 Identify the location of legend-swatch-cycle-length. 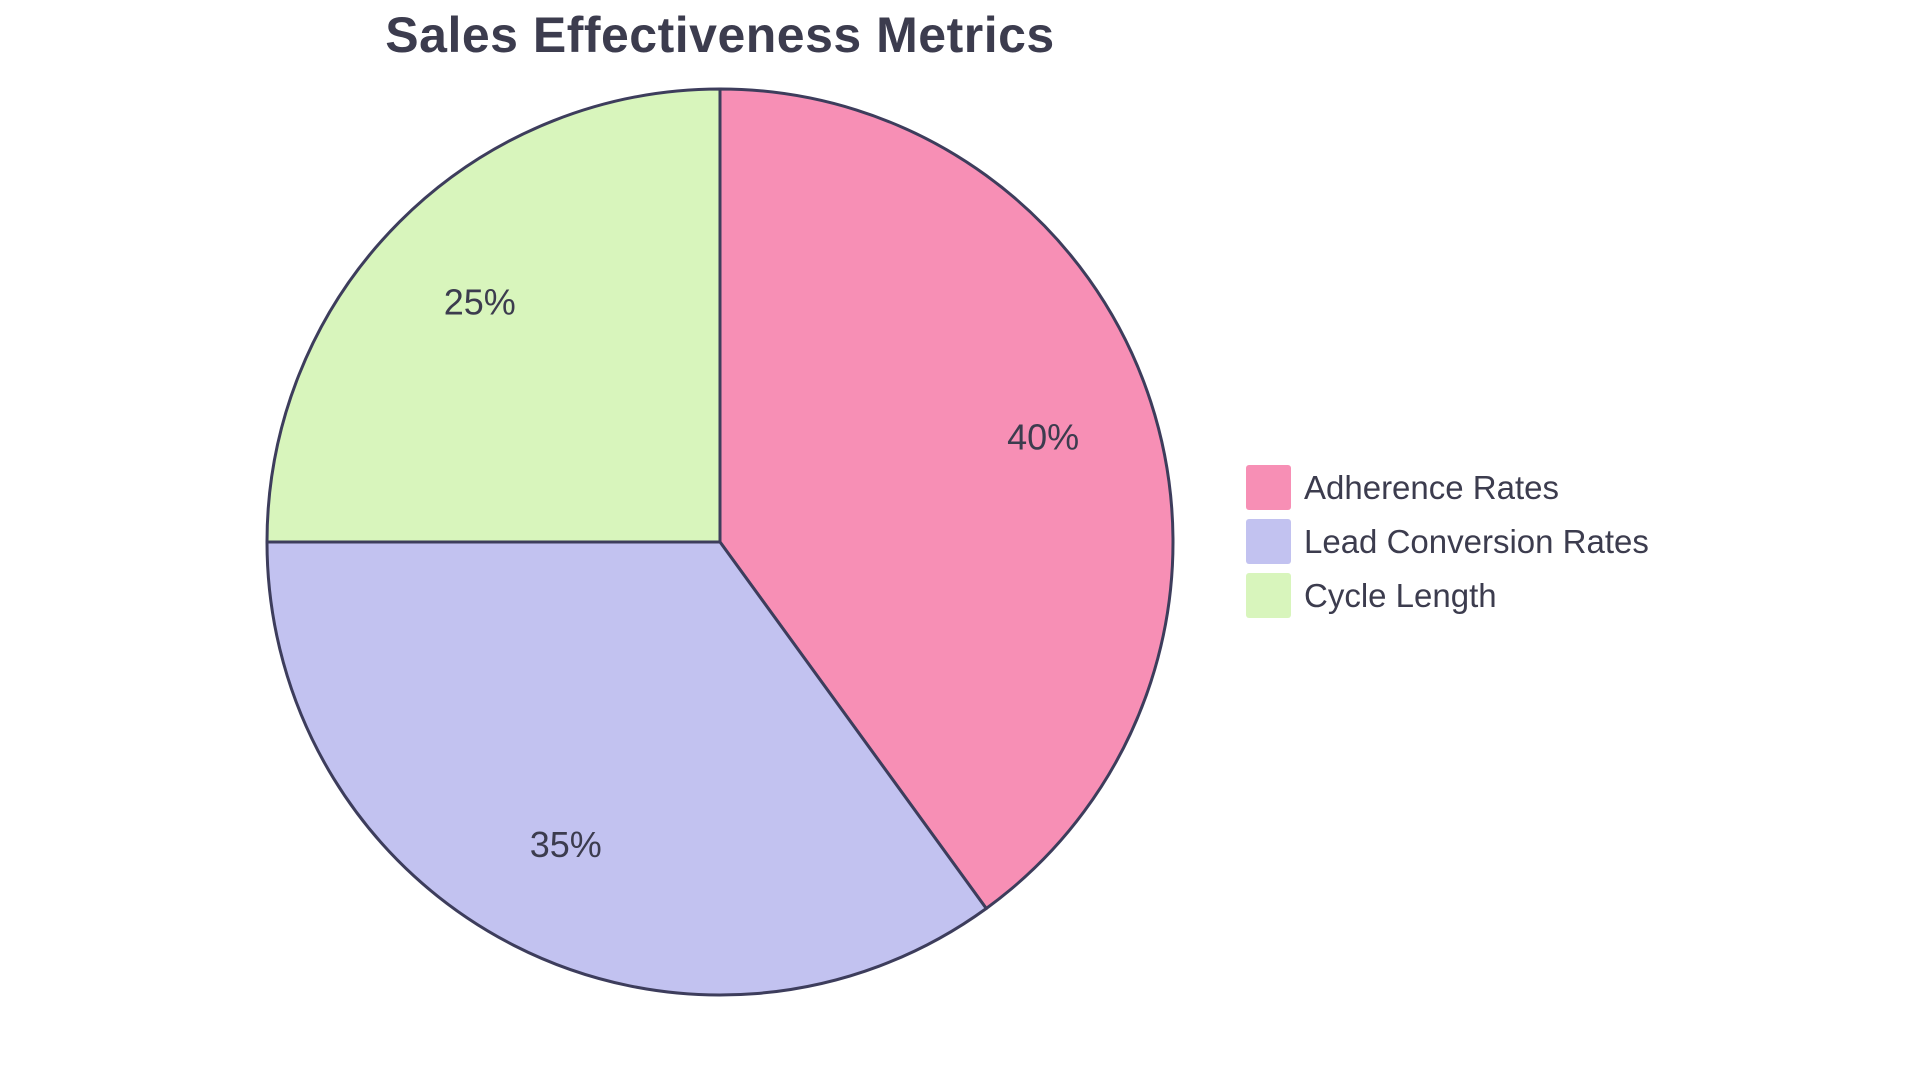
(1268, 595).